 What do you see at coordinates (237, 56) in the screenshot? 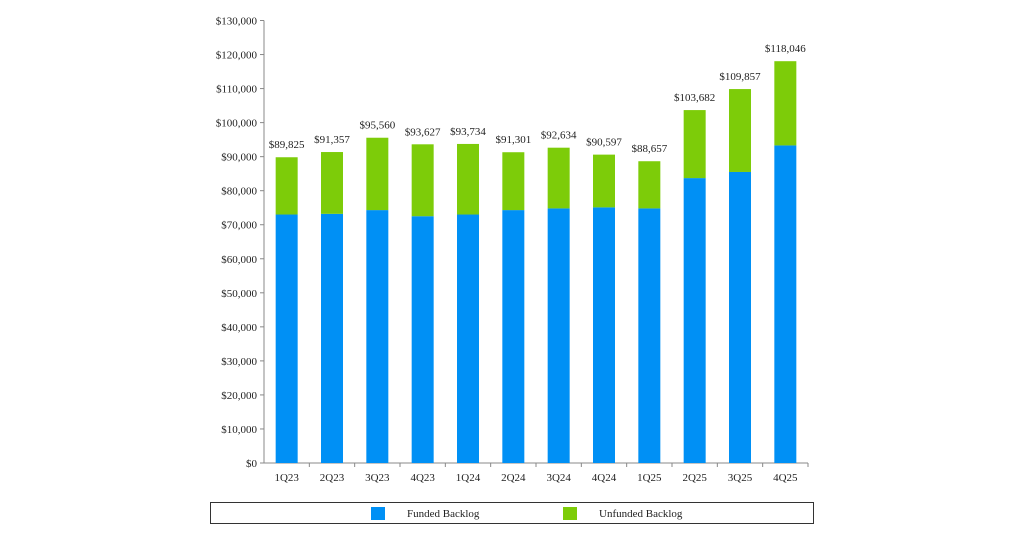
I see `y-tick-label: $120,000` at bounding box center [237, 56].